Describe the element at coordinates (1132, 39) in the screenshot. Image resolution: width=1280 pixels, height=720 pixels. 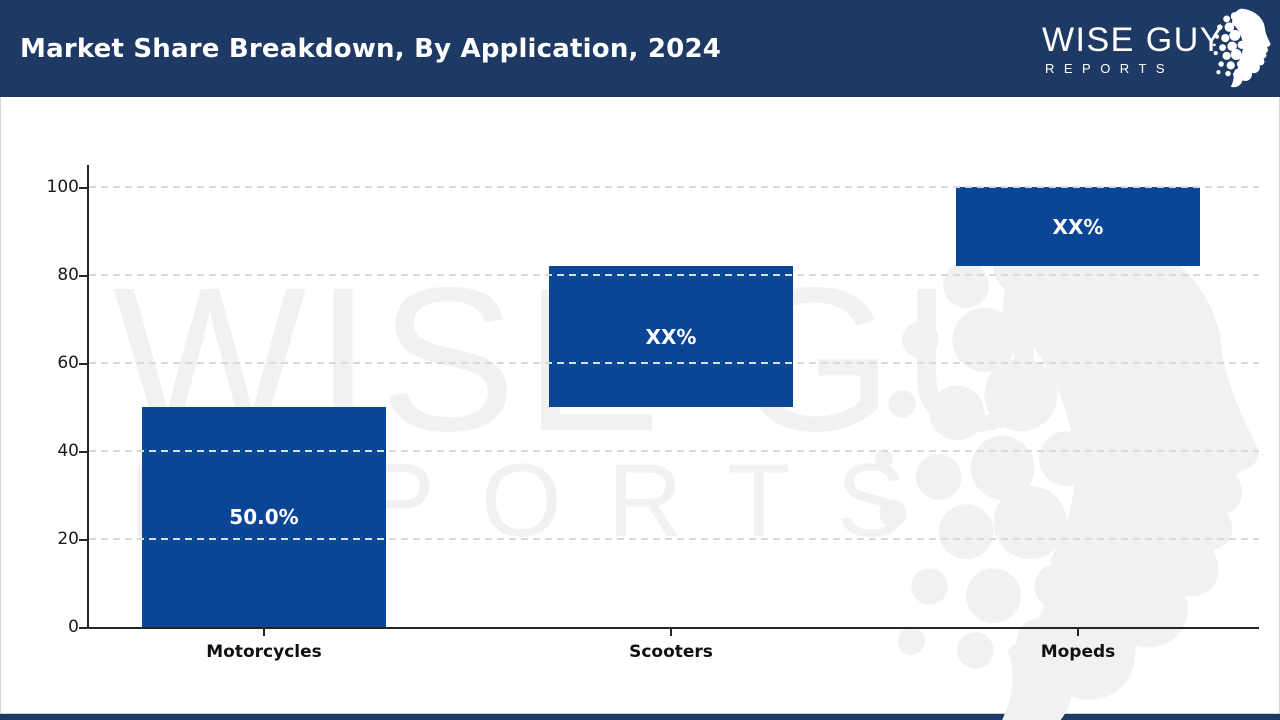
I see `logo-wise-guy-label: WISE GUY` at that location.